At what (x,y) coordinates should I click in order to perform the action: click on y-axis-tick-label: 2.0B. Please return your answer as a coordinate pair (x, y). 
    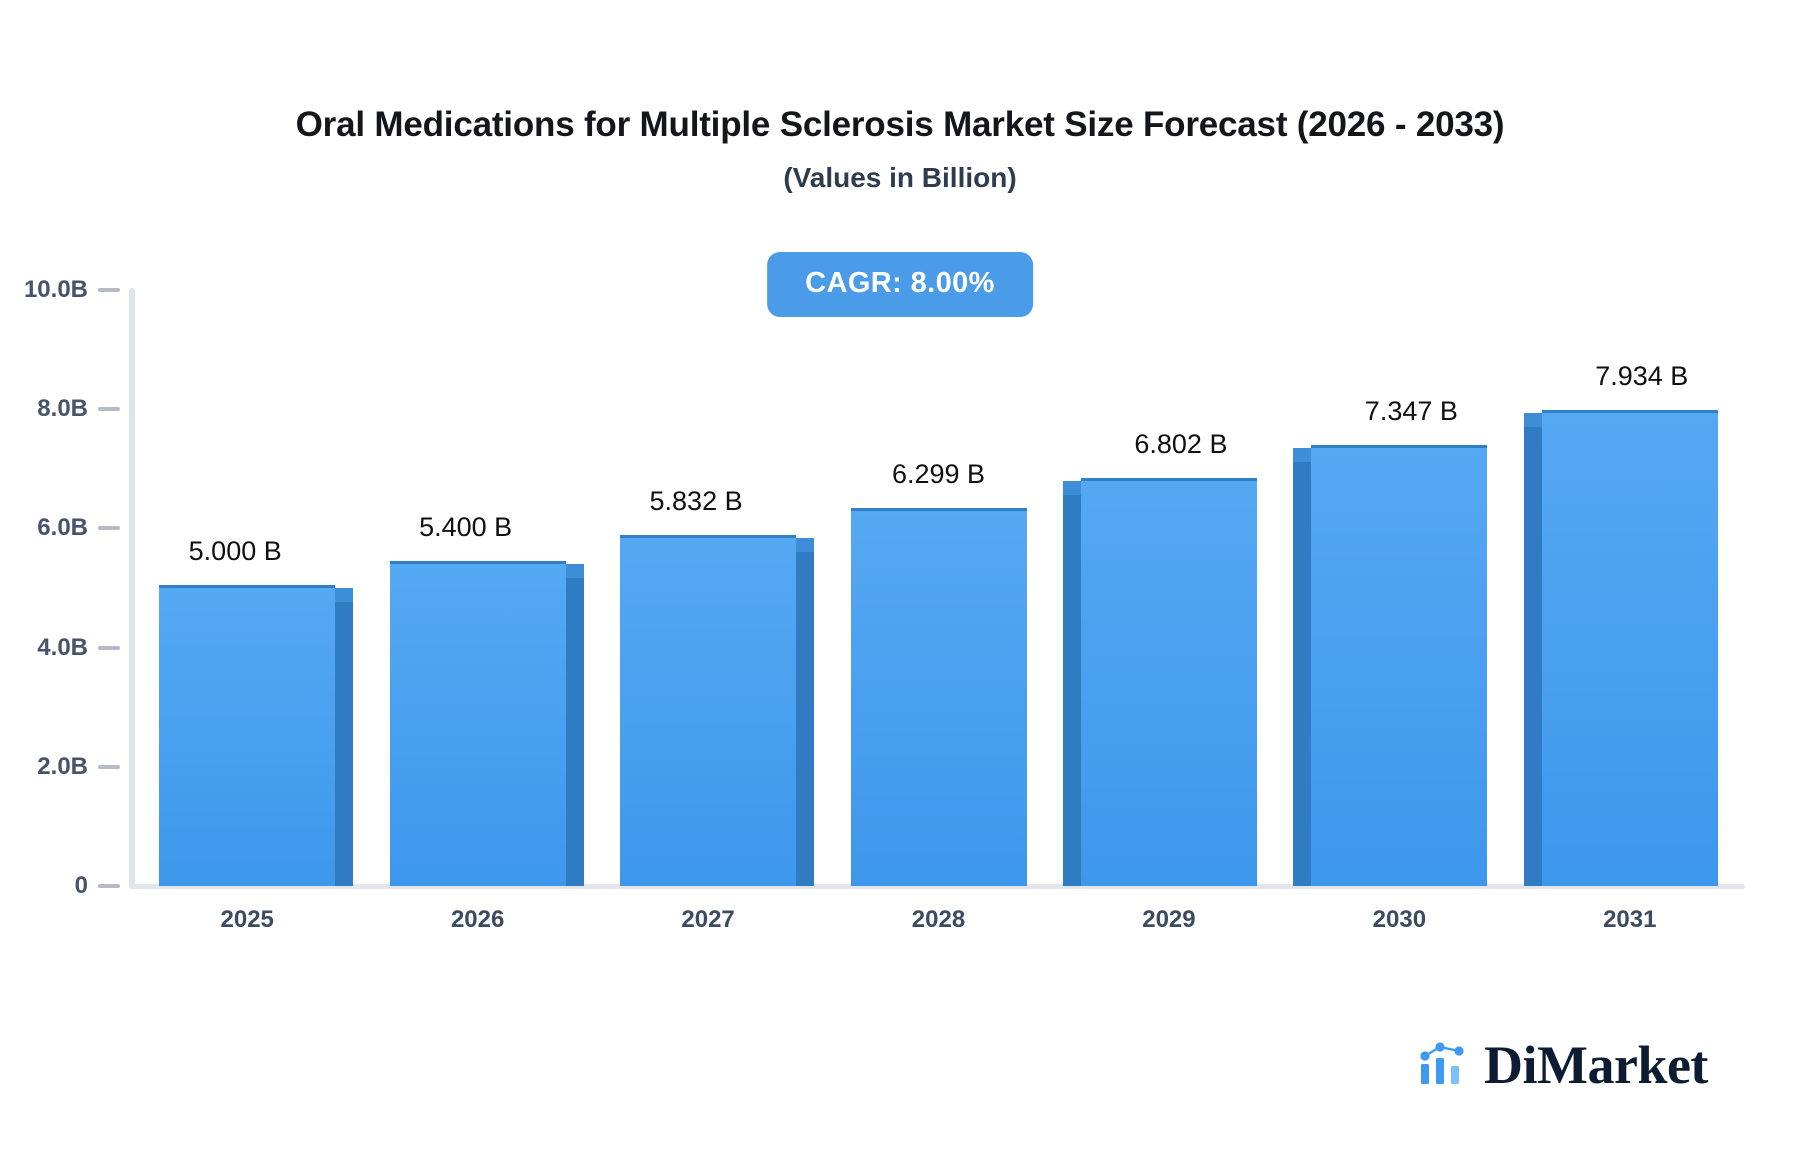
    Looking at the image, I should click on (62, 766).